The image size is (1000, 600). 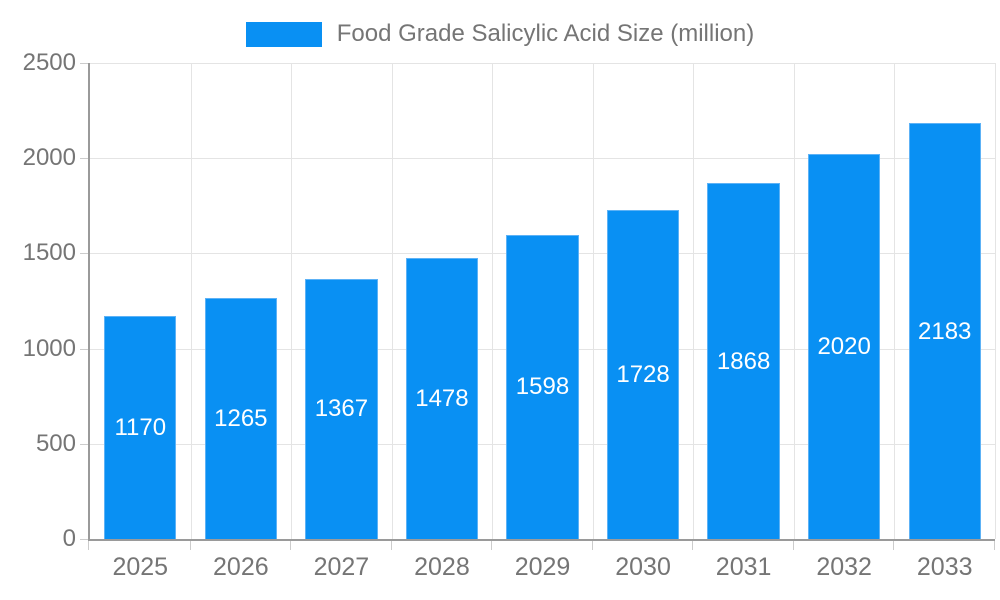 I want to click on x-tick-label: 2028, so click(x=442, y=567).